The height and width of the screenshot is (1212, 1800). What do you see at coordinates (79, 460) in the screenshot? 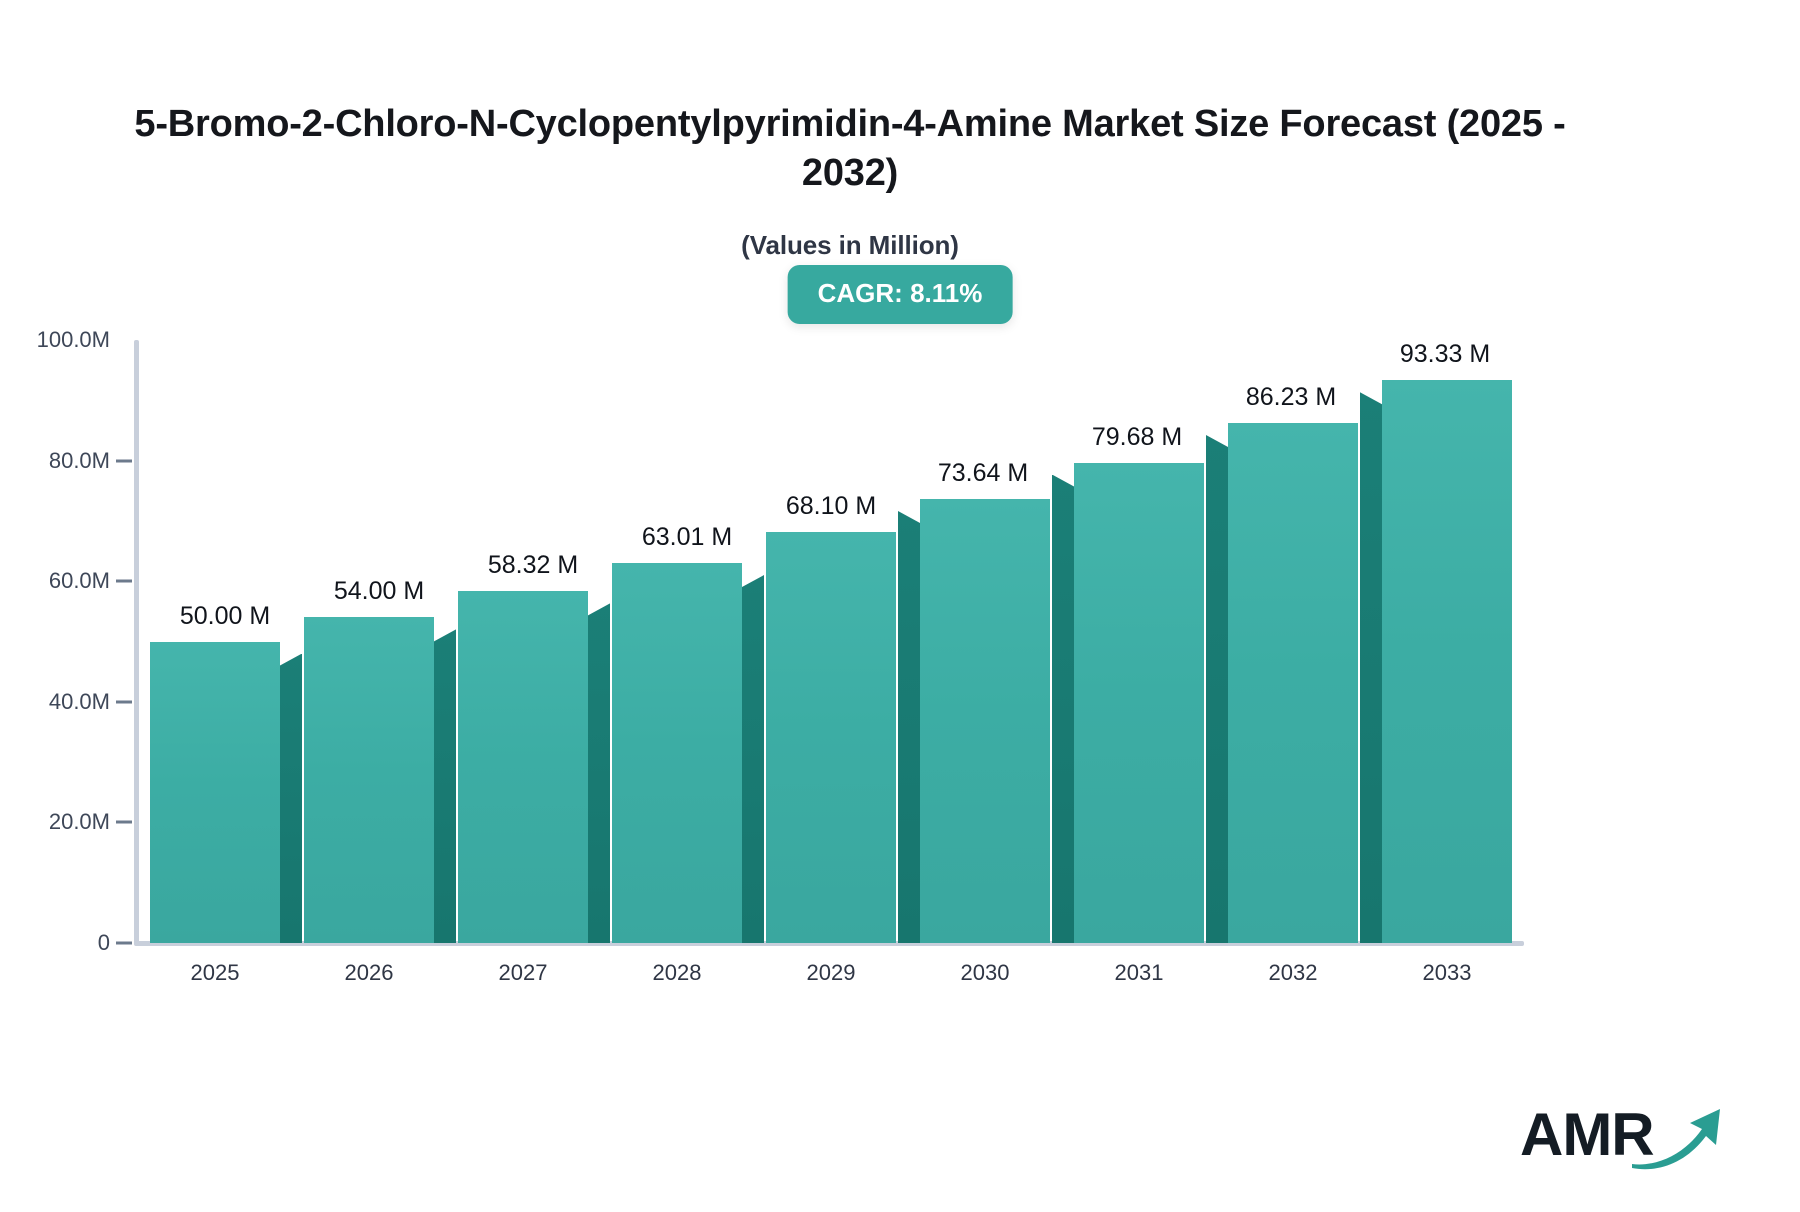
I see `y-axis-tick-label: 80.0M` at bounding box center [79, 460].